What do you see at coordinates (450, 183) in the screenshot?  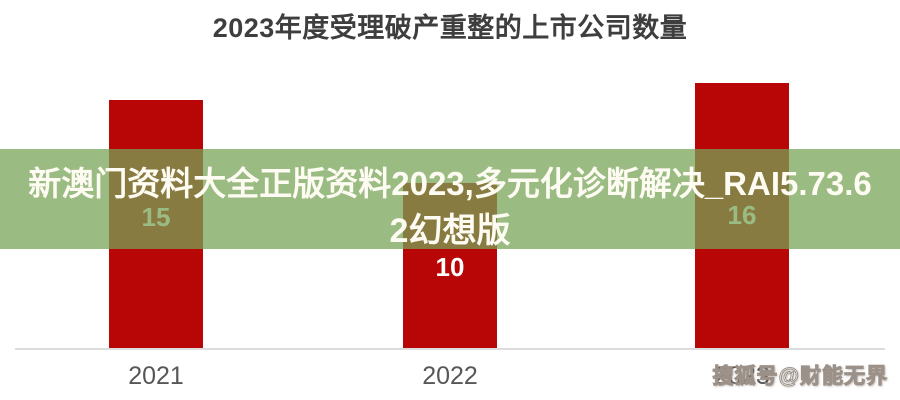 I see `promo-text-line1: 新澳门资料大全正版资料2023,多元化诊断解决_RAI5.73.6` at bounding box center [450, 183].